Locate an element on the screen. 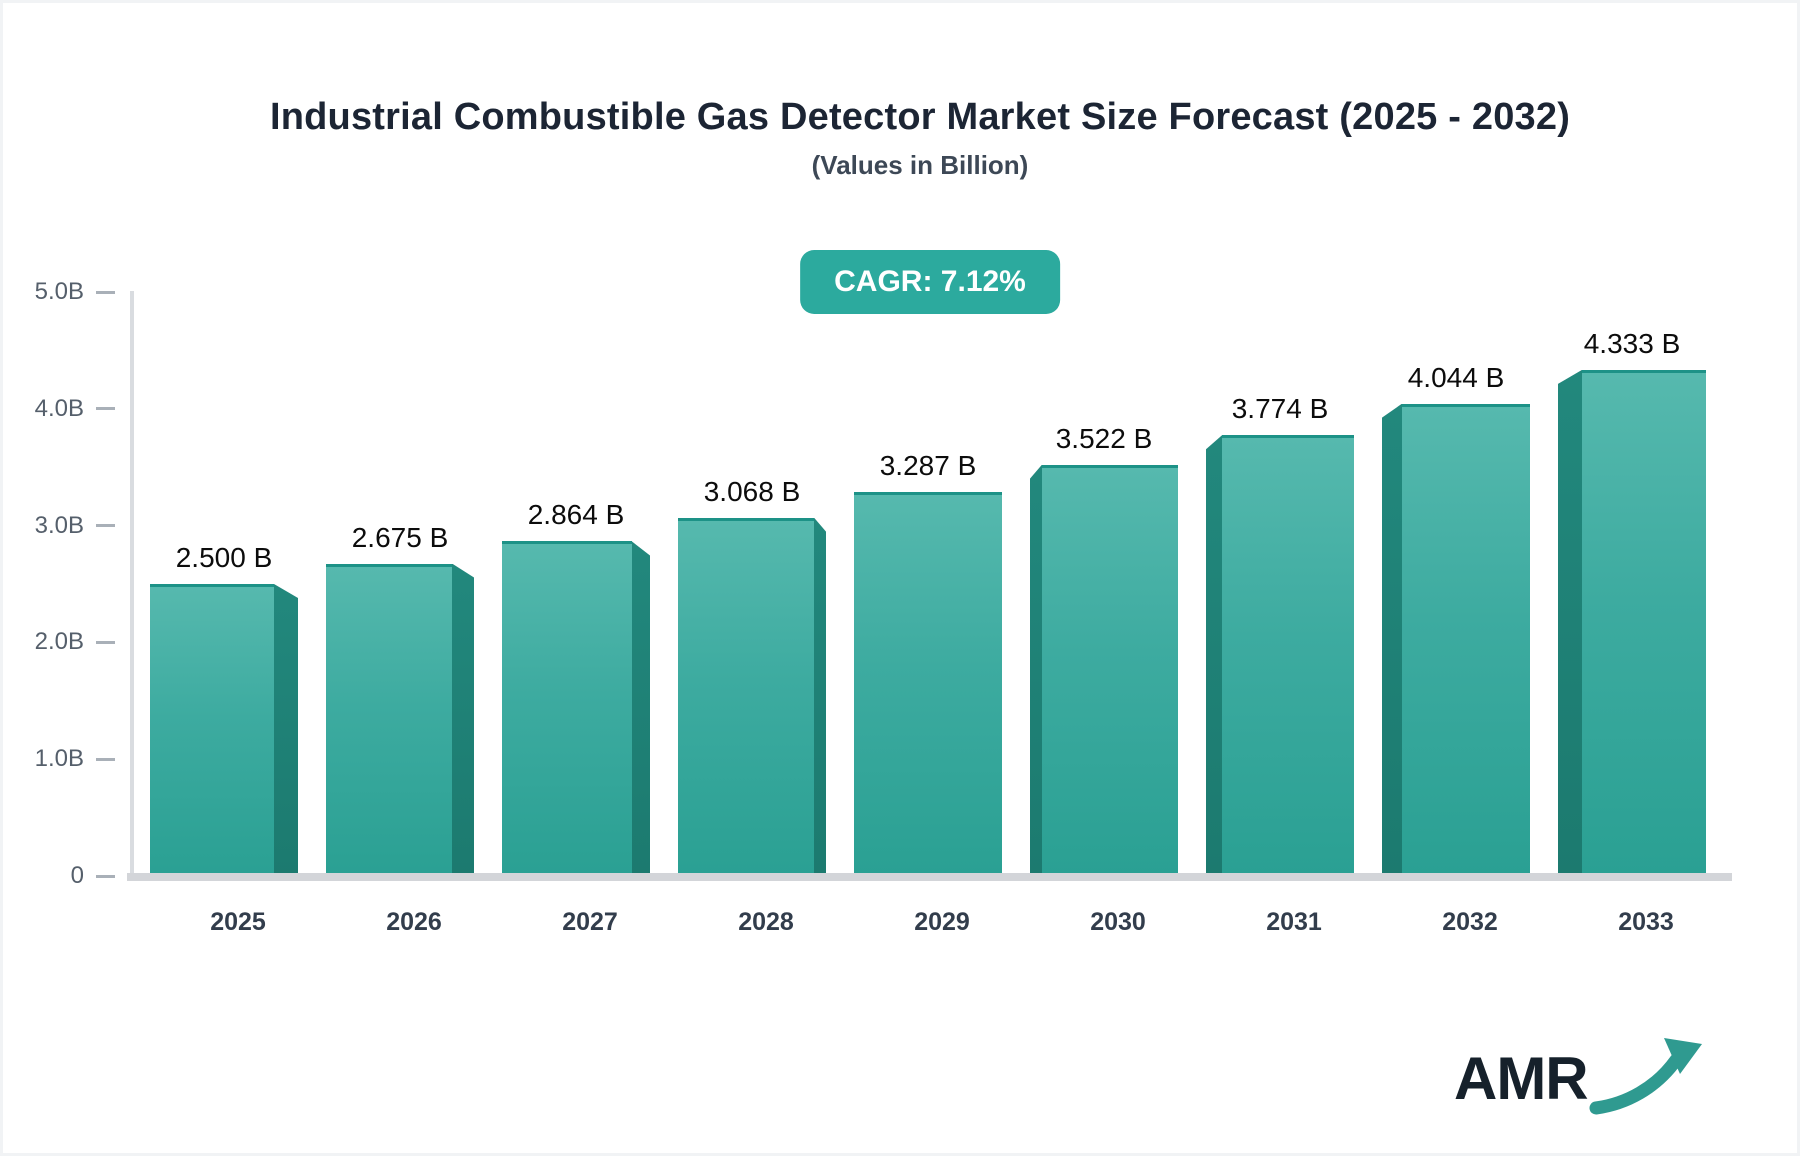  bar-2029 is located at coordinates (928, 684).